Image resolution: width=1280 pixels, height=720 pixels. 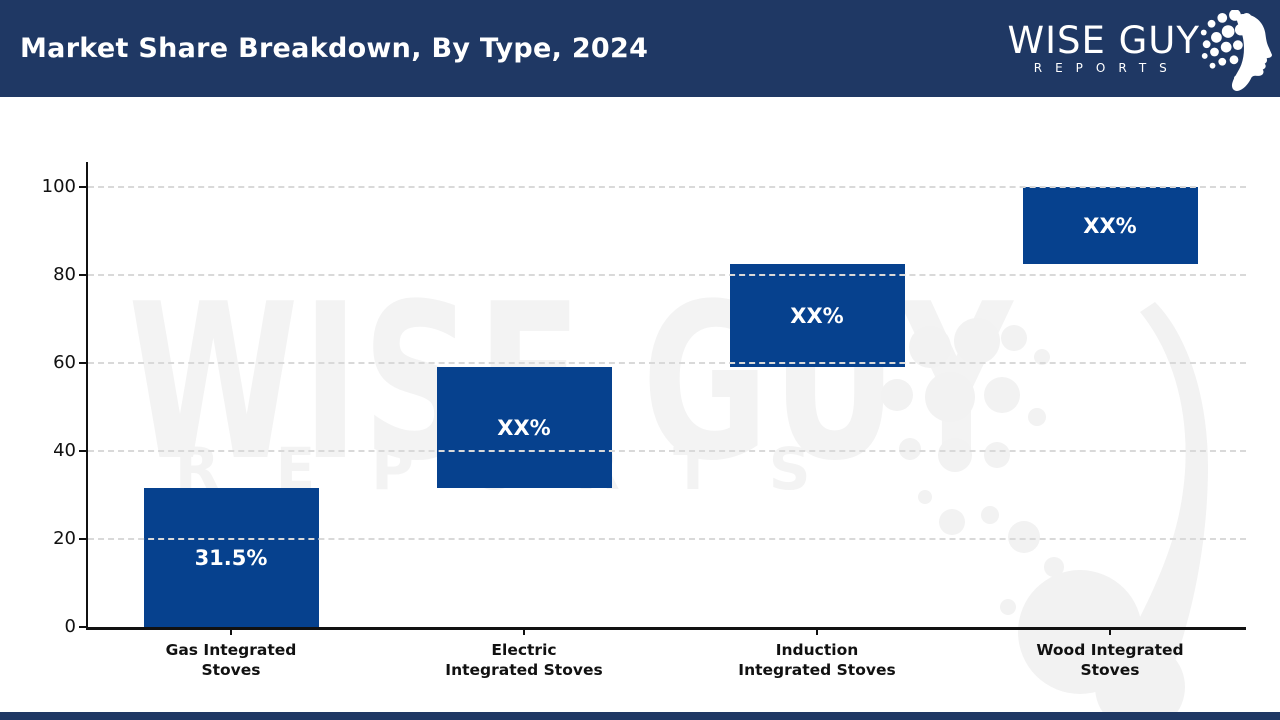 I want to click on x-axis-category-label: Electric Integrated Stoves, so click(x=524, y=660).